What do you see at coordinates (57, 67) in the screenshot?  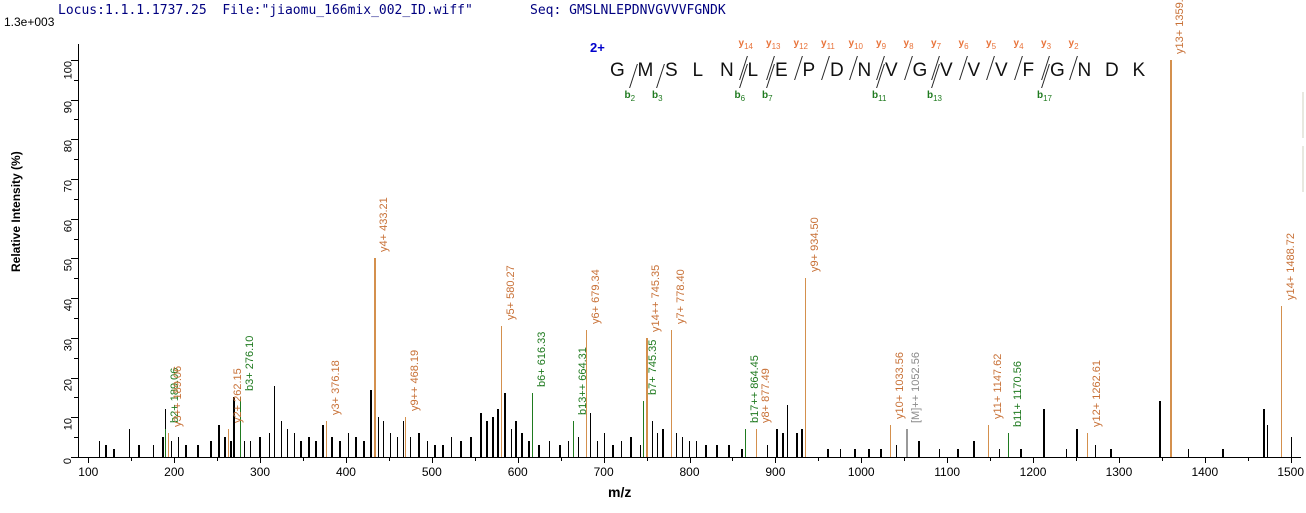 I see `y-tick-label: 100` at bounding box center [57, 67].